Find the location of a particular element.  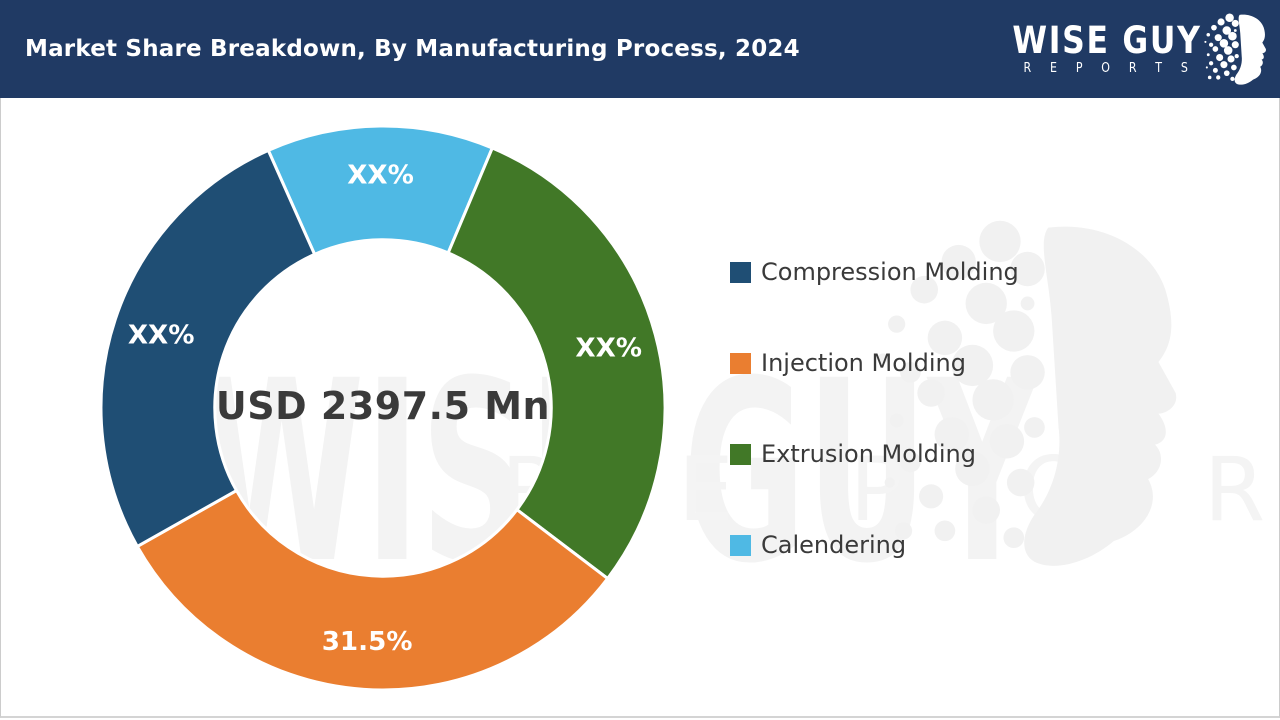

legend-item-injection-molding: Injection Molding is located at coordinates (874, 363).